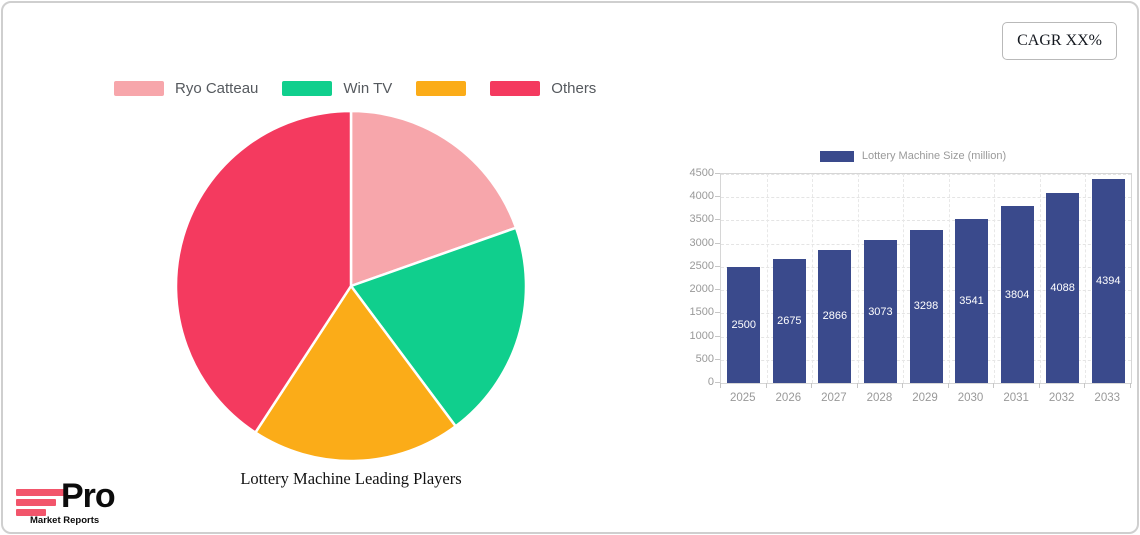 Image resolution: width=1140 pixels, height=535 pixels. Describe the element at coordinates (701, 335) in the screenshot. I see `y-axis-tick-label: 1000` at that location.